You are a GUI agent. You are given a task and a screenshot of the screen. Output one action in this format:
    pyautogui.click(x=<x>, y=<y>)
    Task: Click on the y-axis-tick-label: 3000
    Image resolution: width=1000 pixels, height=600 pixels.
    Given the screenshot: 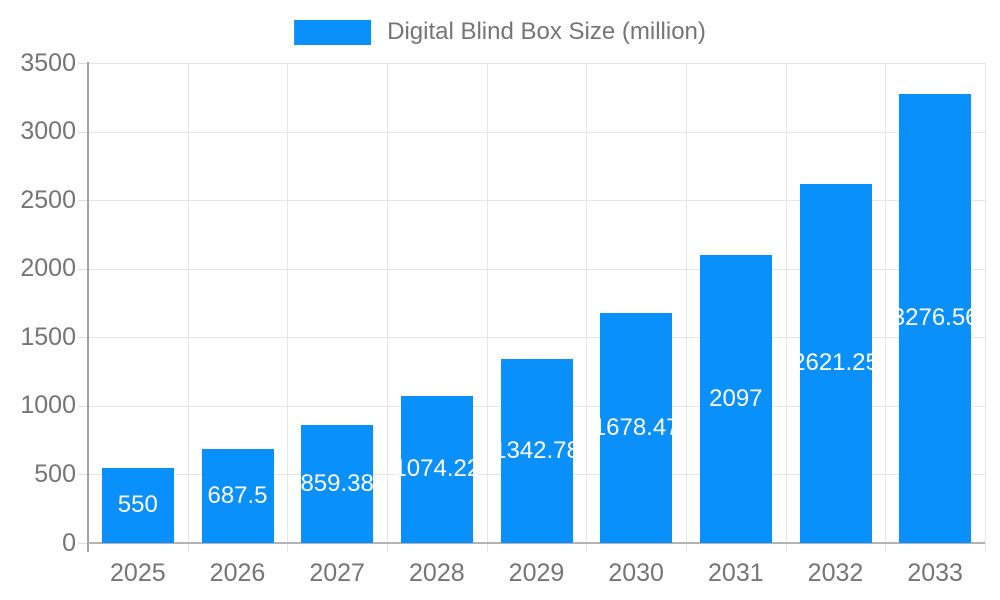 What is the action you would take?
    pyautogui.click(x=48, y=131)
    